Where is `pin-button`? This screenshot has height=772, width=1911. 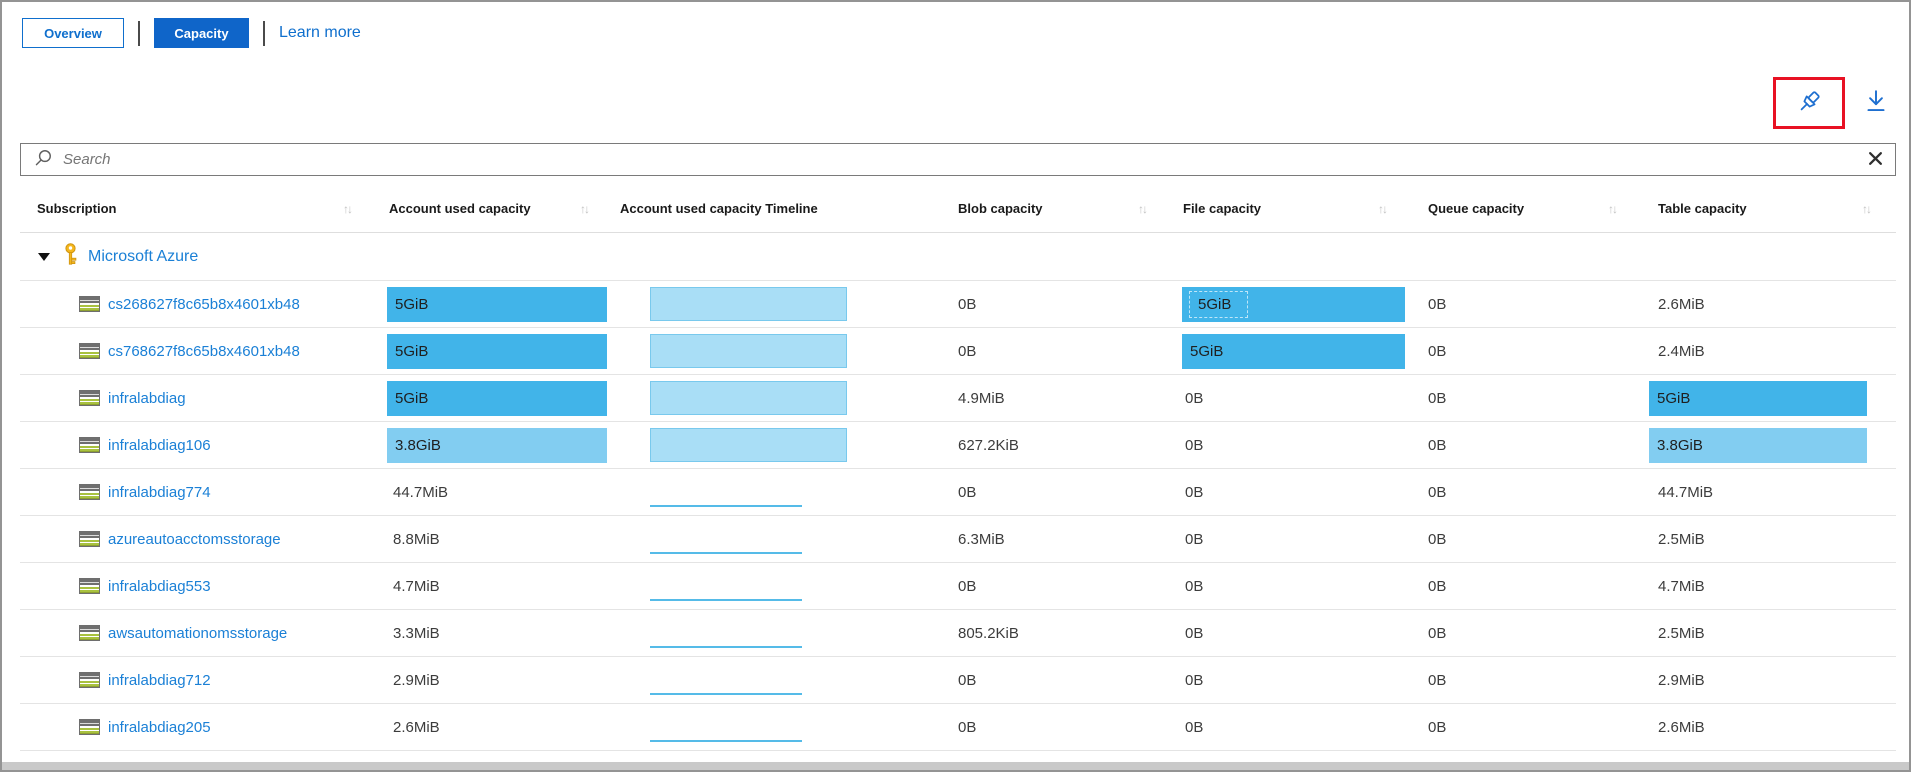
pin-button is located at coordinates (1809, 103).